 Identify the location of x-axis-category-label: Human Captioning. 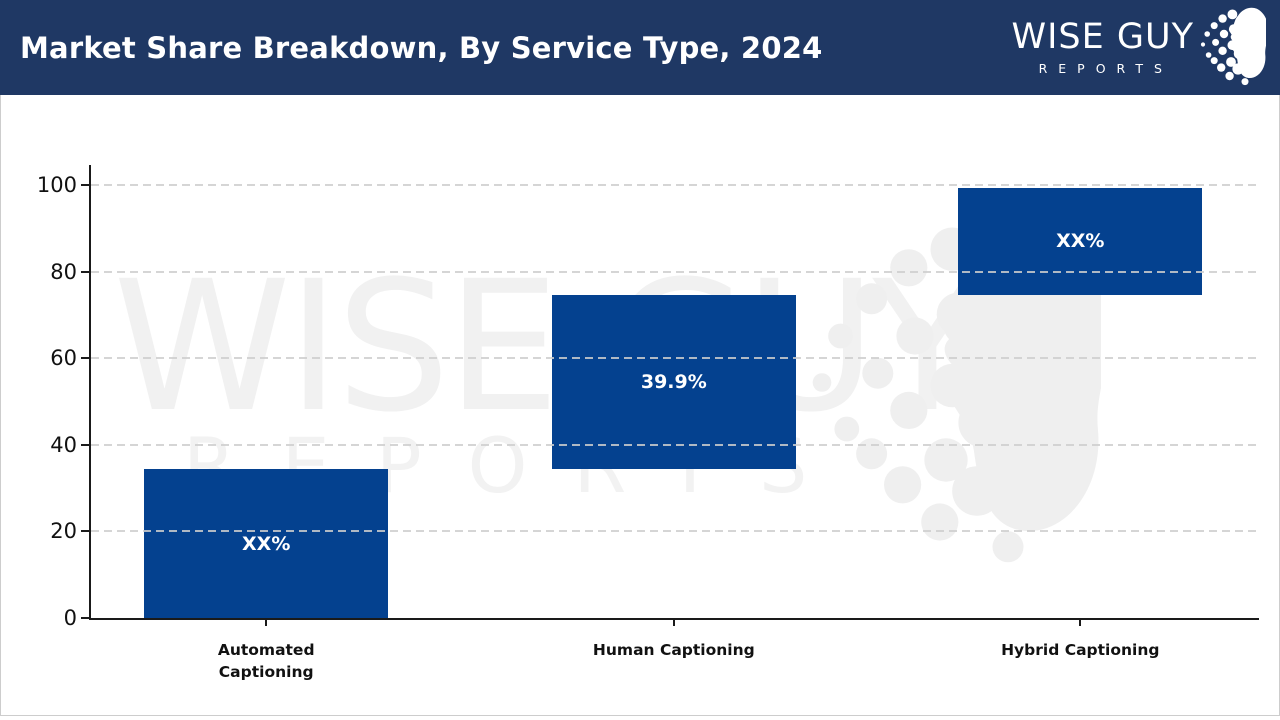
(673, 650).